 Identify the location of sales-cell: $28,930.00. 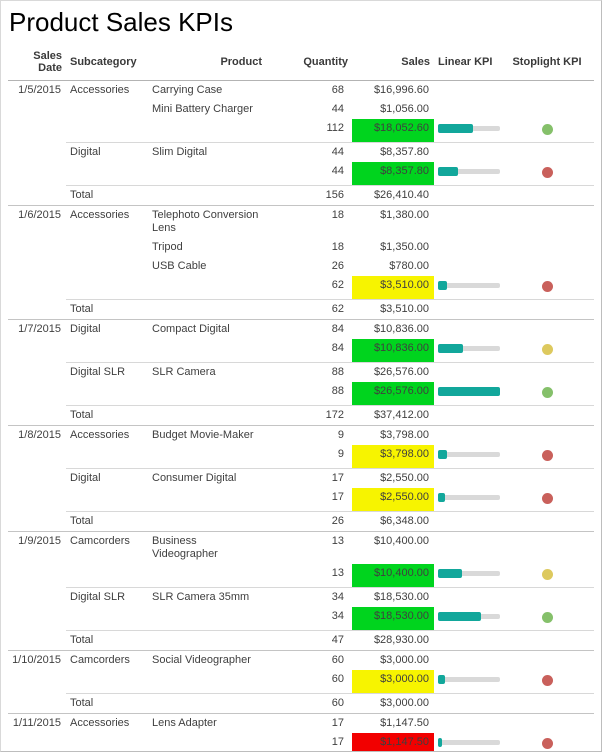
(393, 640).